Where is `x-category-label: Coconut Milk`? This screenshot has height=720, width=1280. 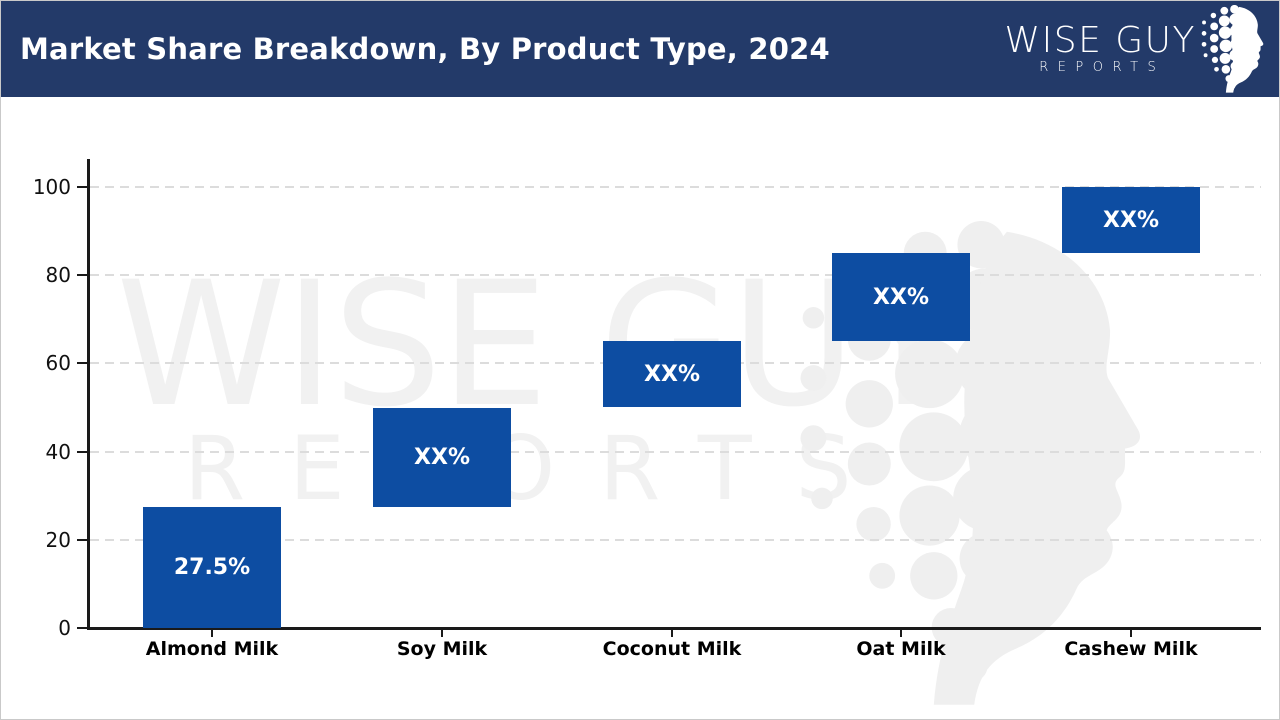 x-category-label: Coconut Milk is located at coordinates (672, 649).